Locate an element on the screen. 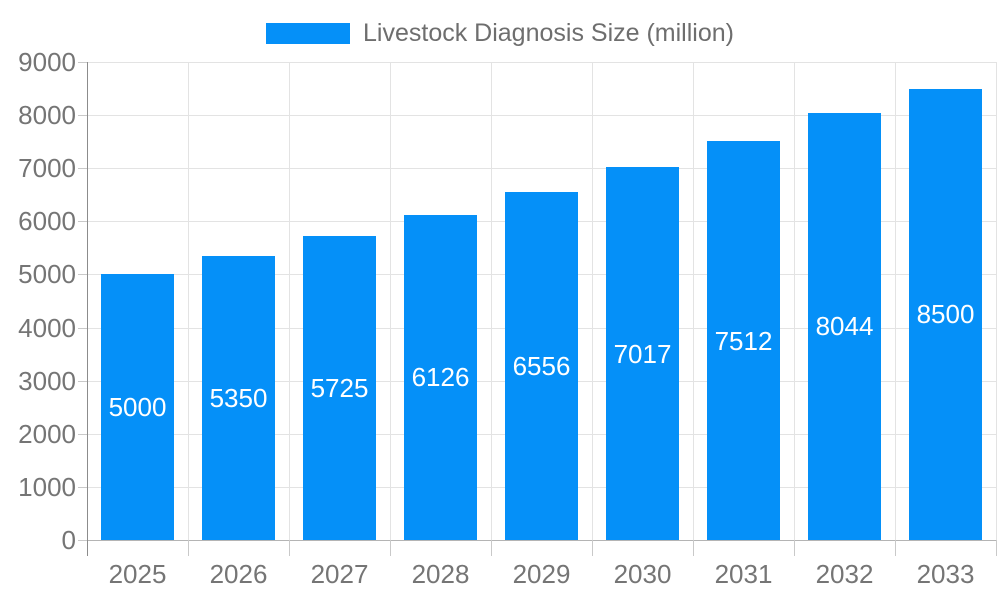 This screenshot has height=600, width=1000. x-axis-label: 2027 is located at coordinates (339, 574).